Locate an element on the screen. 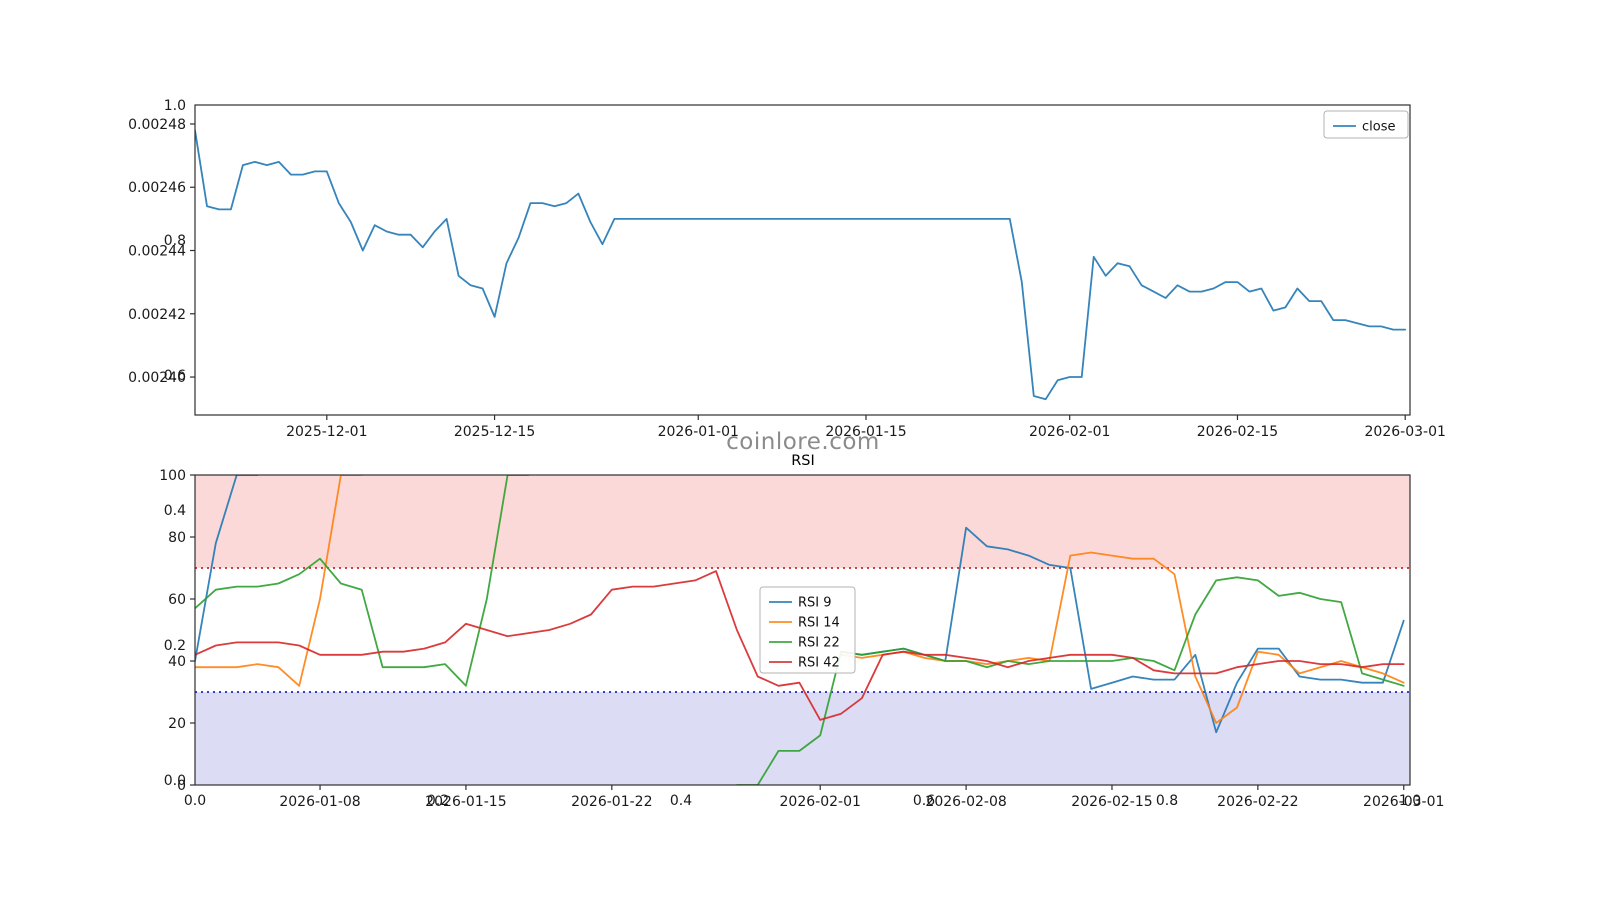 The image size is (1600, 900). legend-label: RSI 22 is located at coordinates (819, 643).